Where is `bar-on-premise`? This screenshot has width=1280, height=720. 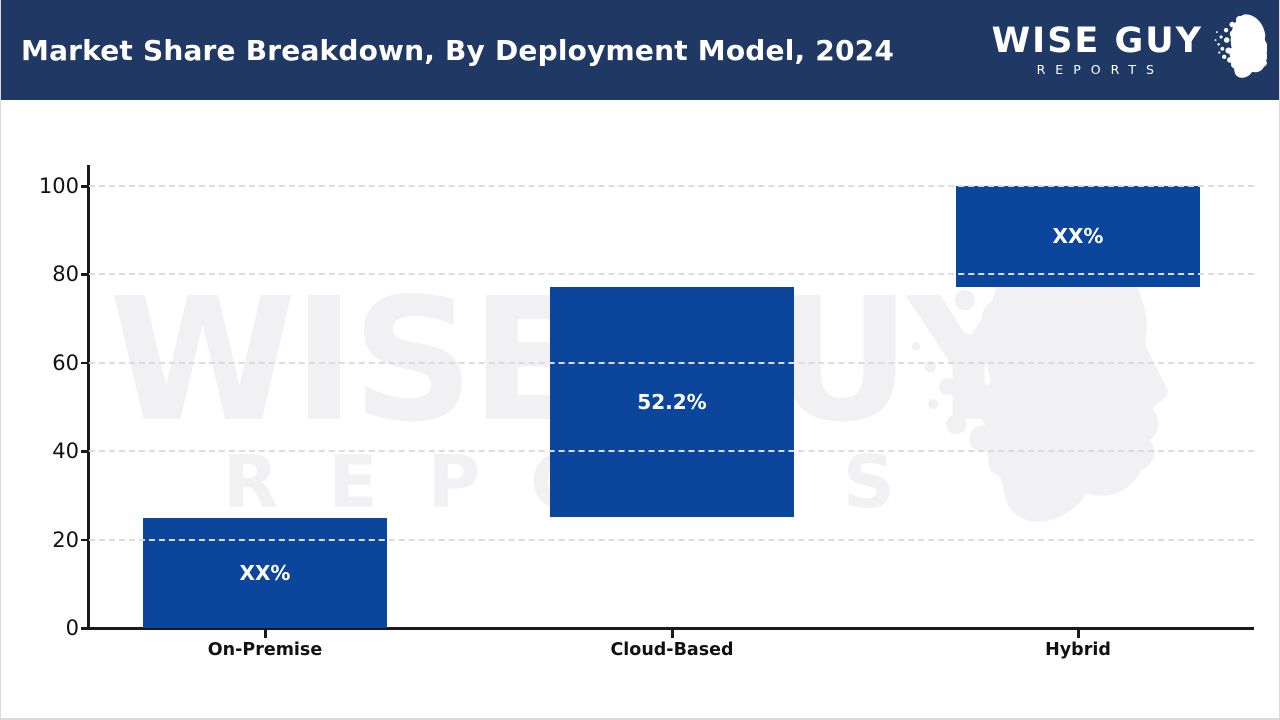
bar-on-premise is located at coordinates (265, 572).